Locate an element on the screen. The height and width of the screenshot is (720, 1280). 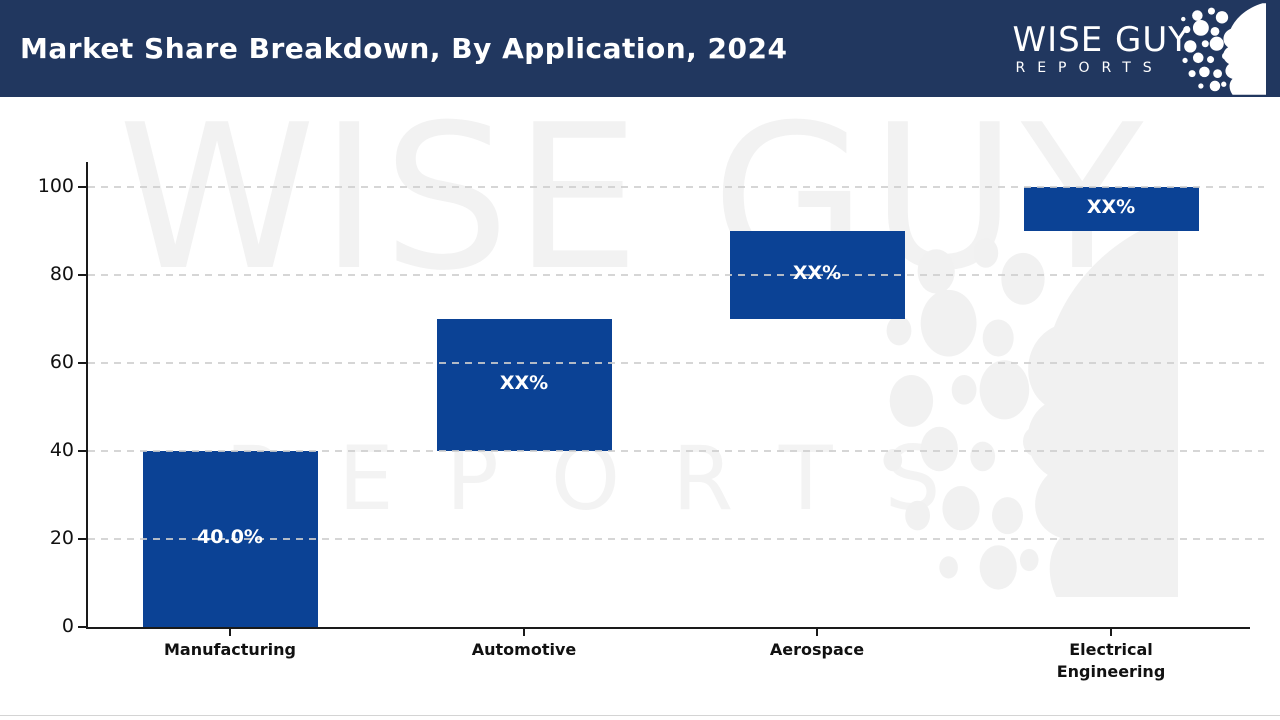
bar-value-label: 40.0% is located at coordinates (230, 537).